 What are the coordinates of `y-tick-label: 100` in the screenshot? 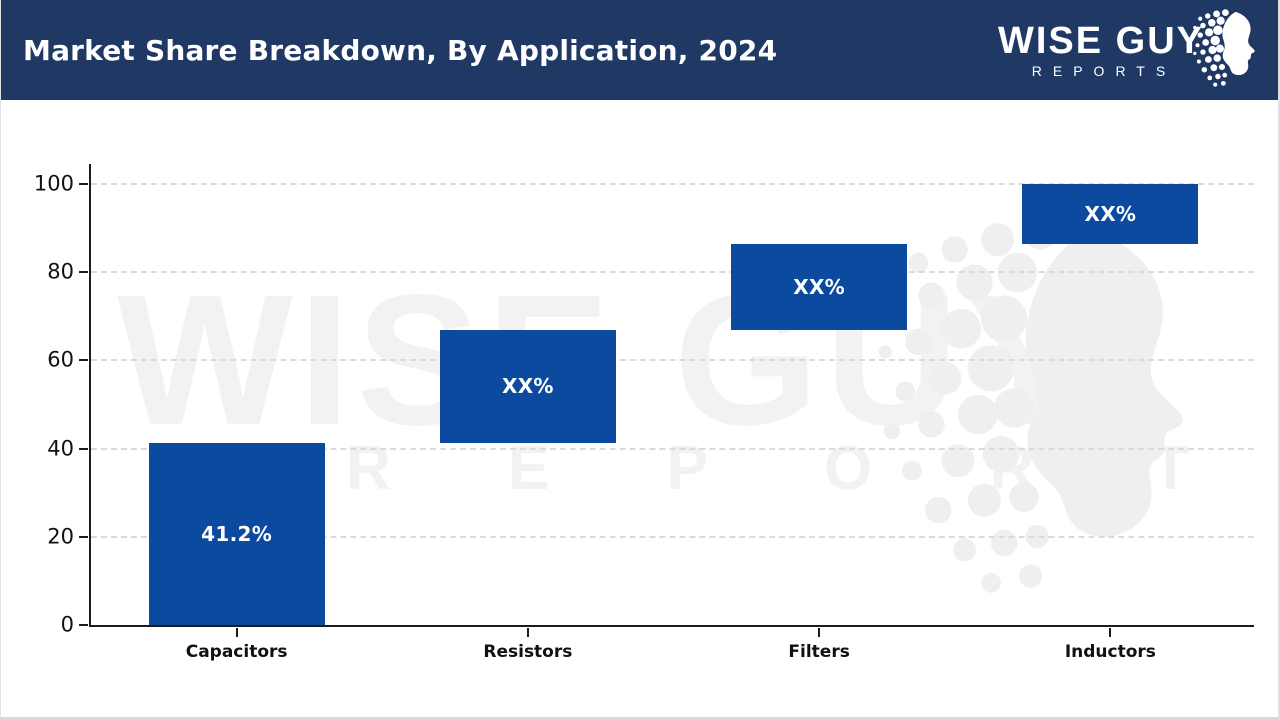 It's located at (53, 183).